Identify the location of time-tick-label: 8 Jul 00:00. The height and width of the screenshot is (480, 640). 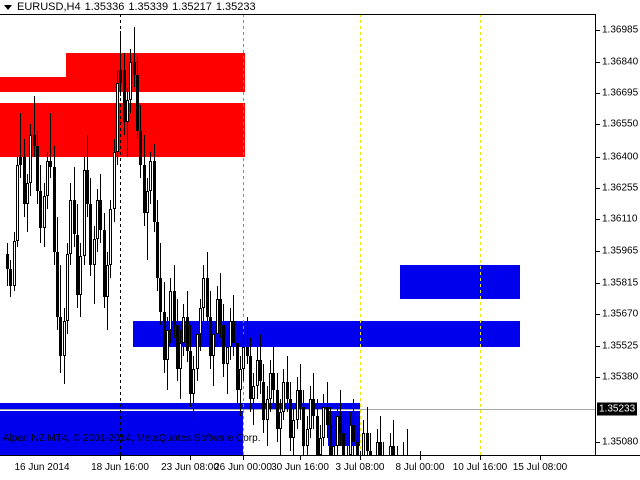
(420, 467).